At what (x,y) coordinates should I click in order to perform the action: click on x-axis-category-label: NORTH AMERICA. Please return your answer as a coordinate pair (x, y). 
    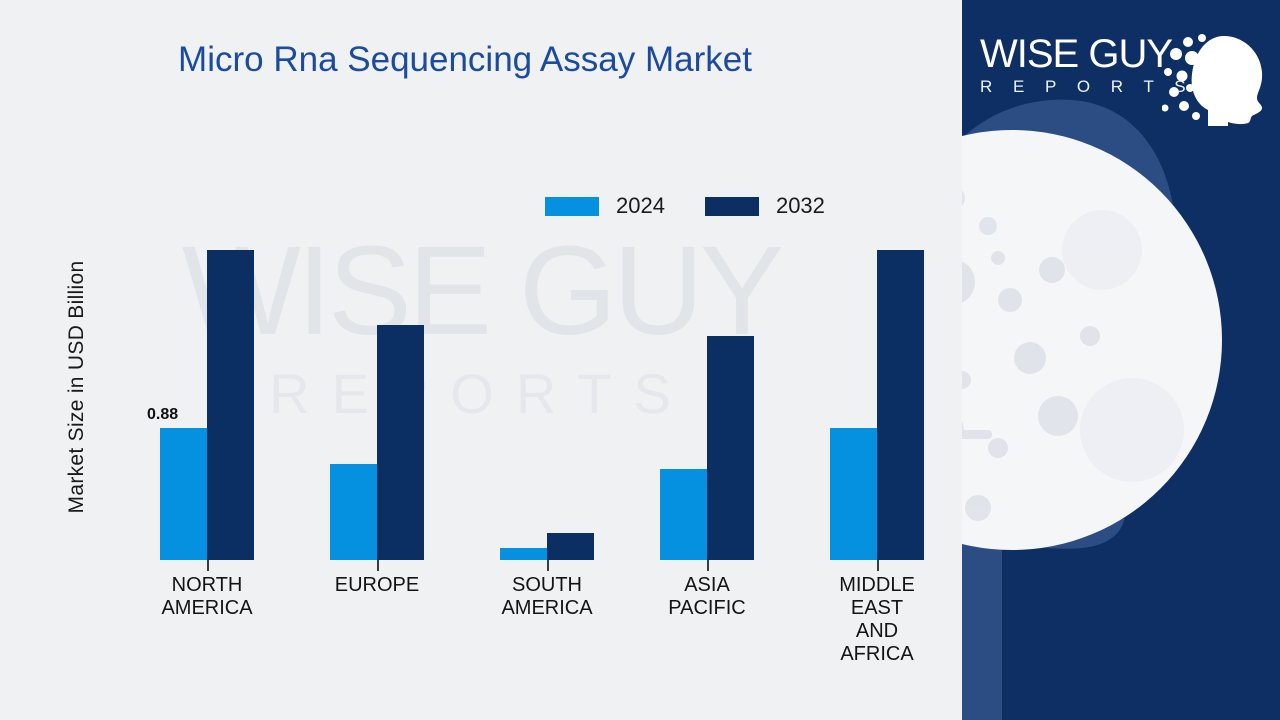
    Looking at the image, I should click on (207, 596).